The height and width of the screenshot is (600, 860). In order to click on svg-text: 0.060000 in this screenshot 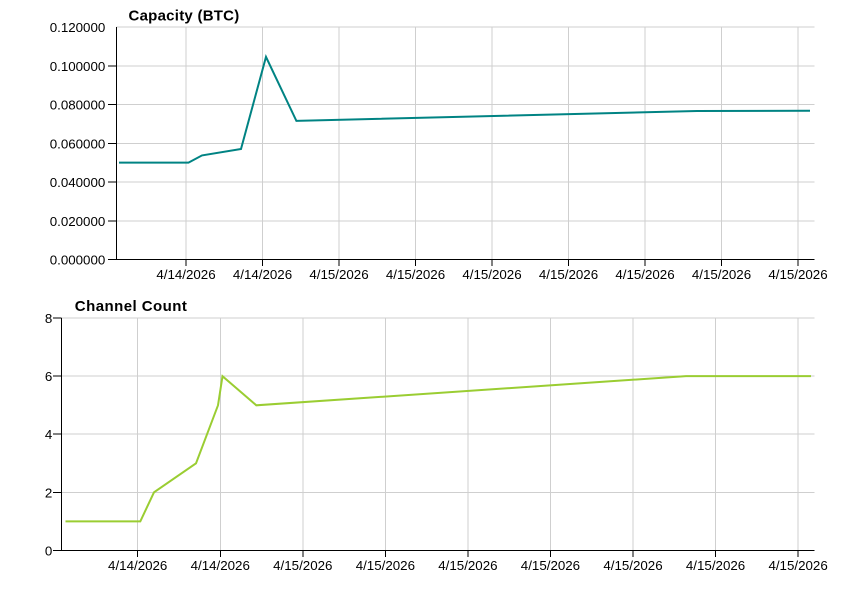, I will do `click(78, 143)`.